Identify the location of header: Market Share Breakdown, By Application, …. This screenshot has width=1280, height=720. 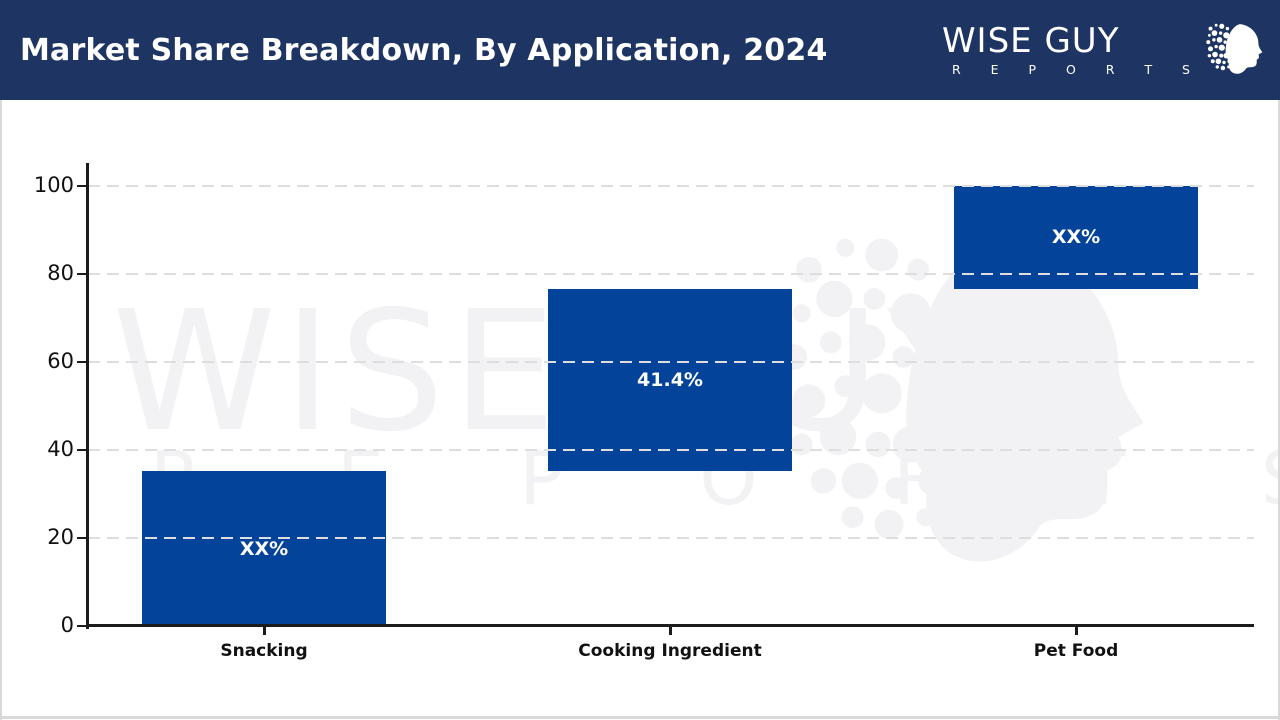
(640, 50).